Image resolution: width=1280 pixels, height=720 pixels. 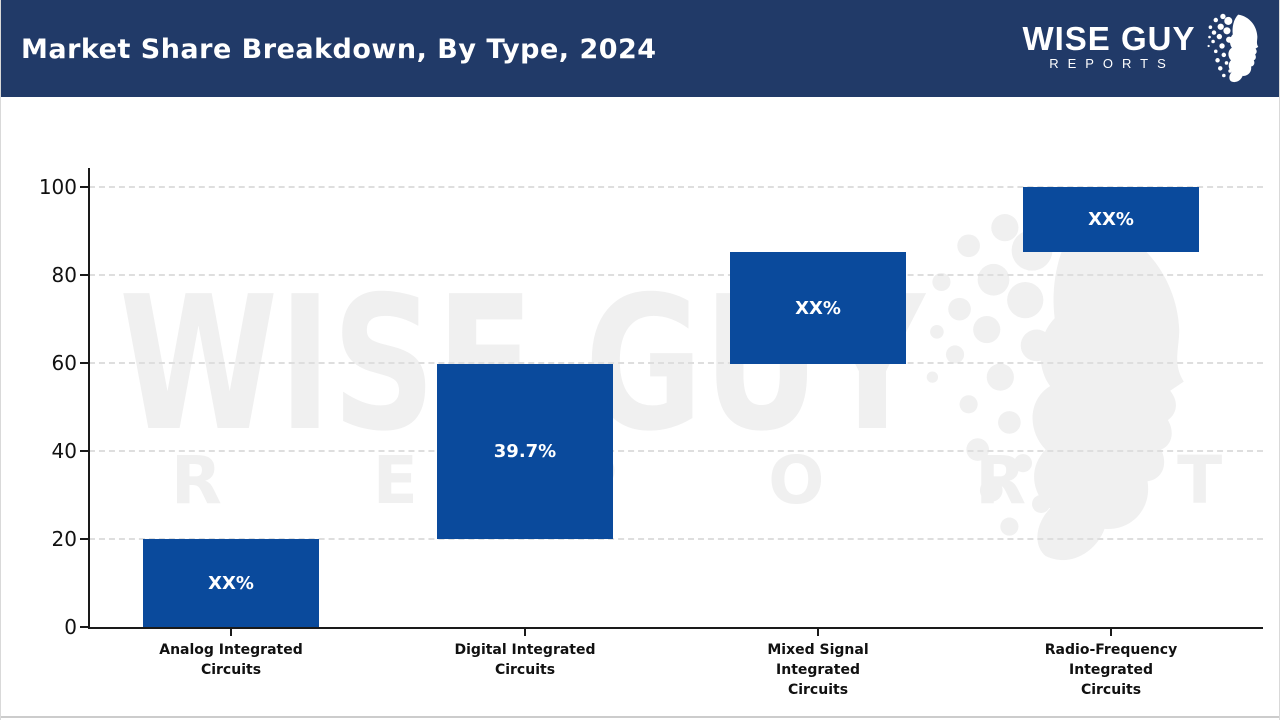 What do you see at coordinates (1233, 48) in the screenshot?
I see `dotted-head-icon` at bounding box center [1233, 48].